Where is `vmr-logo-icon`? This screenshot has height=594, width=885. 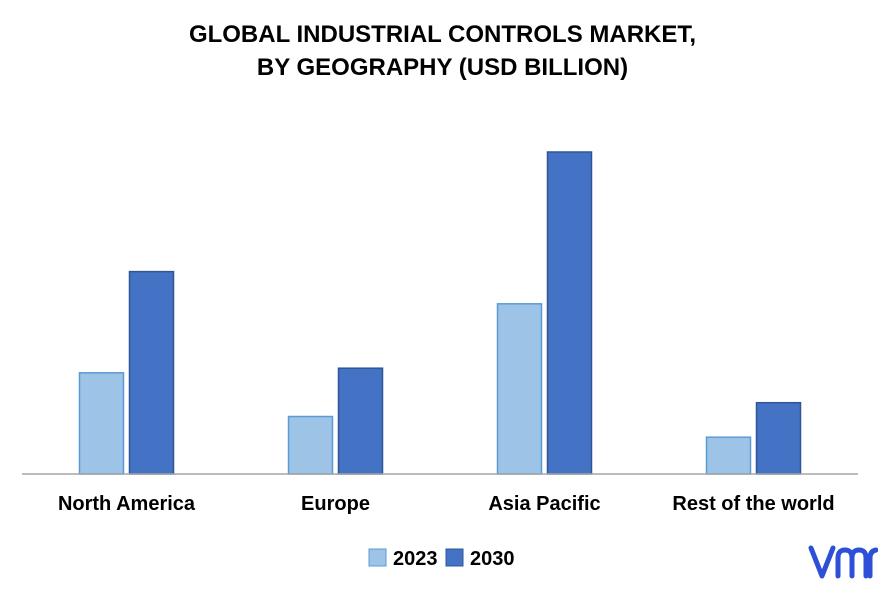
vmr-logo-icon is located at coordinates (843, 562).